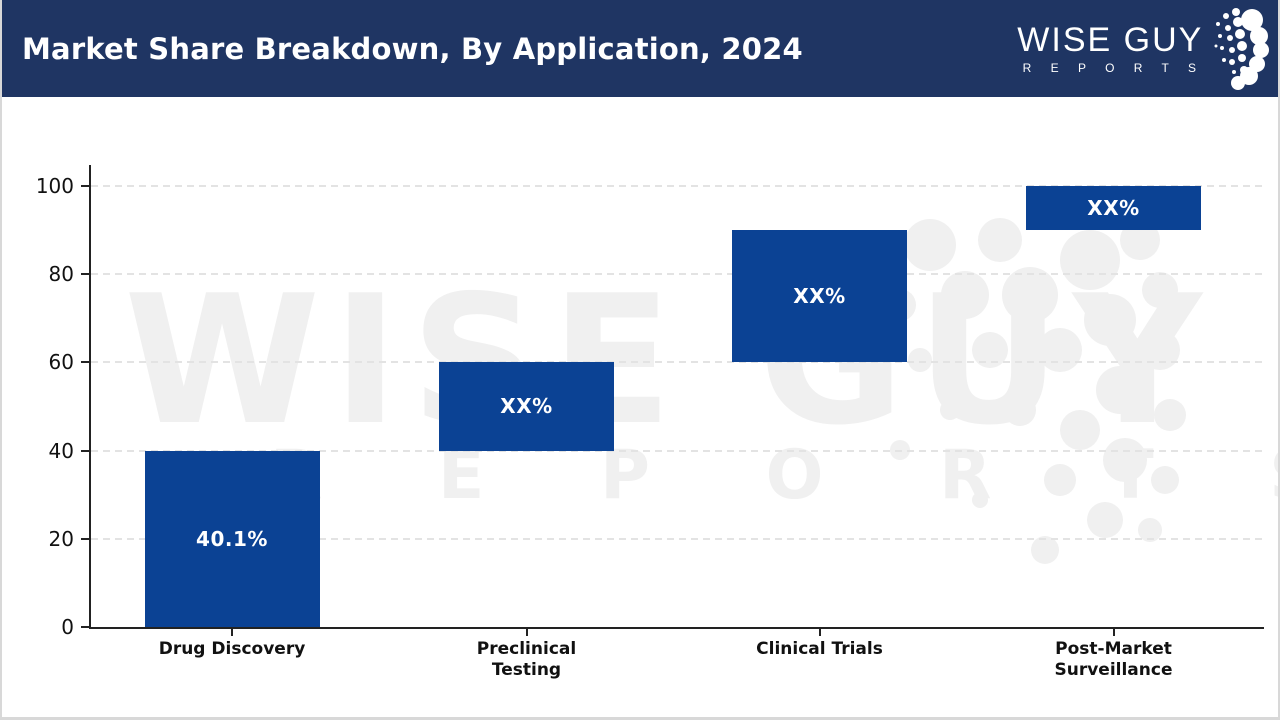 The height and width of the screenshot is (720, 1280). I want to click on bar-4: XX%, so click(1113, 208).